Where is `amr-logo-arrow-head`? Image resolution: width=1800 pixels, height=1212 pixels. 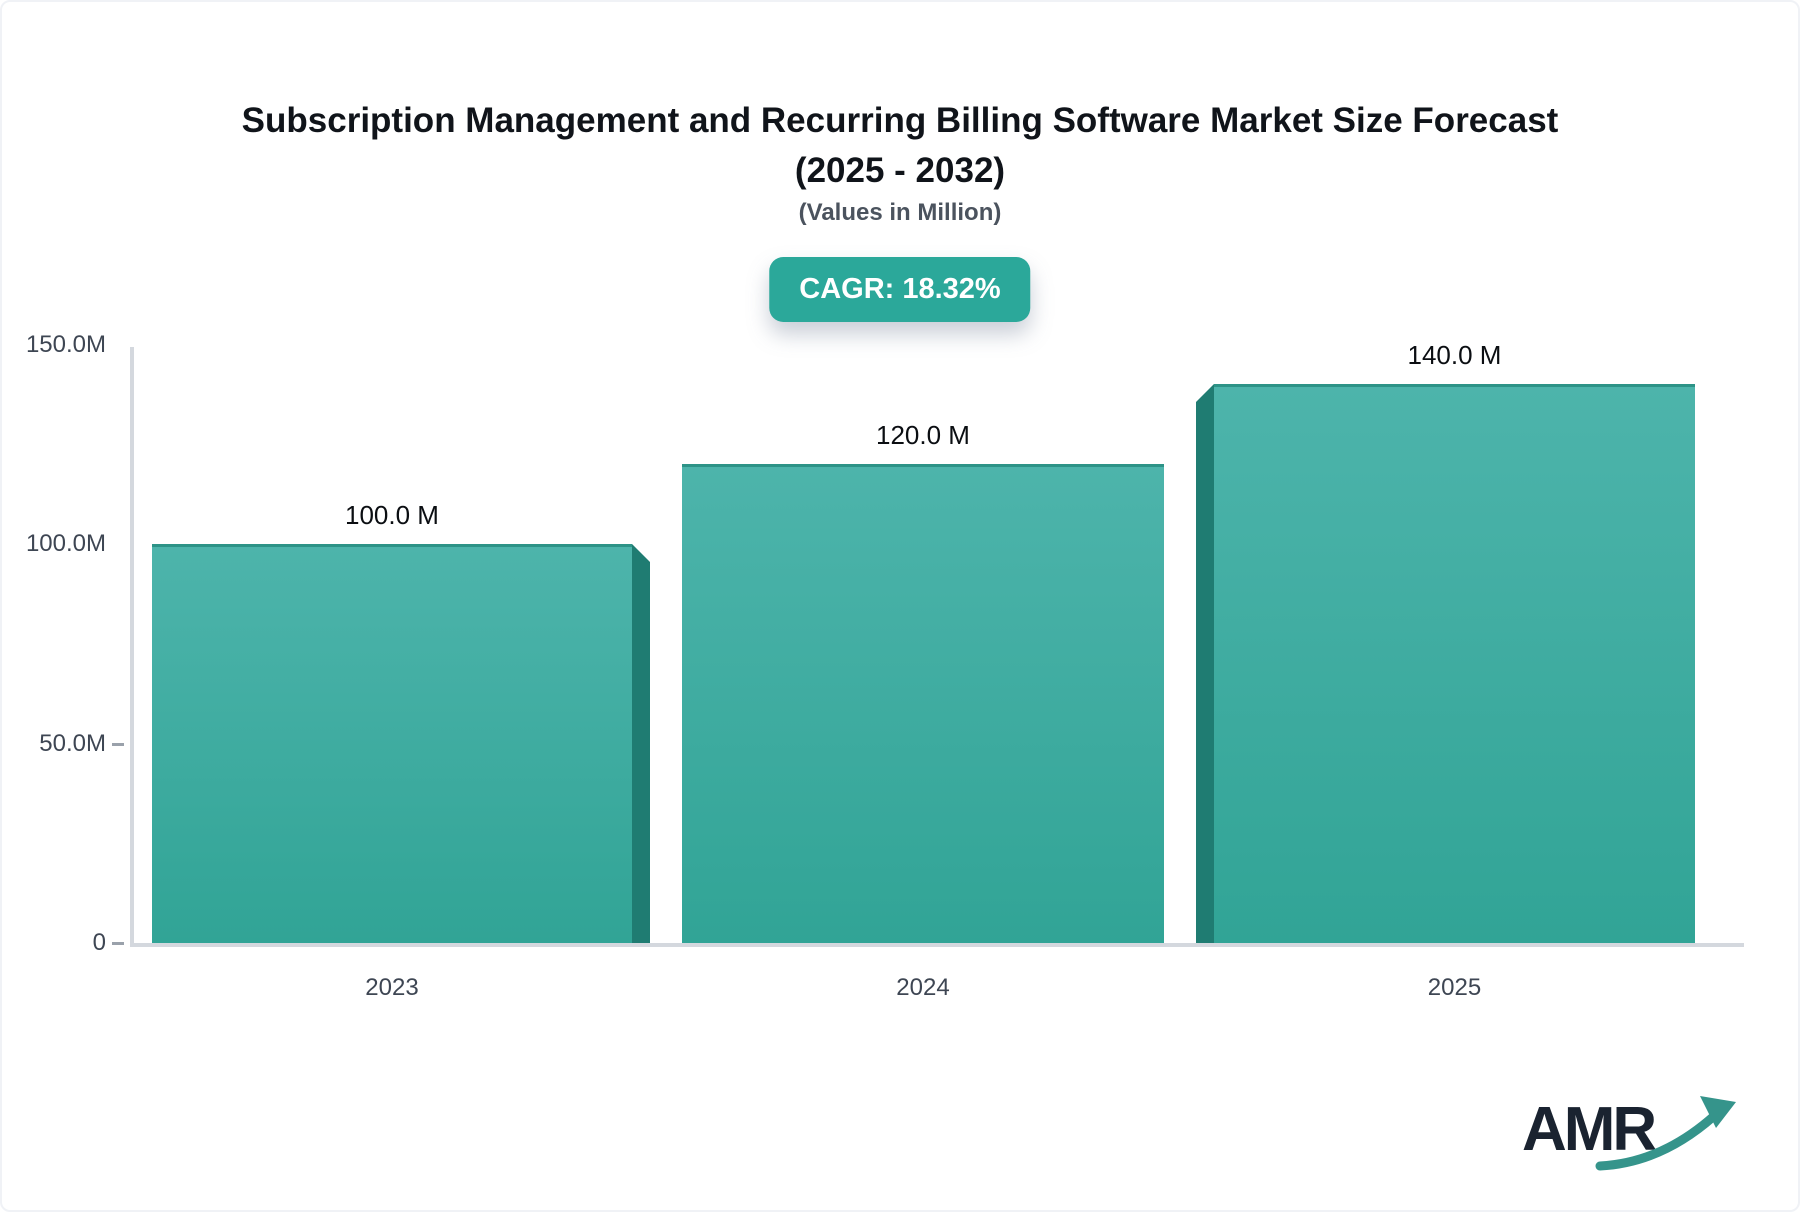
amr-logo-arrow-head is located at coordinates (1718, 1112).